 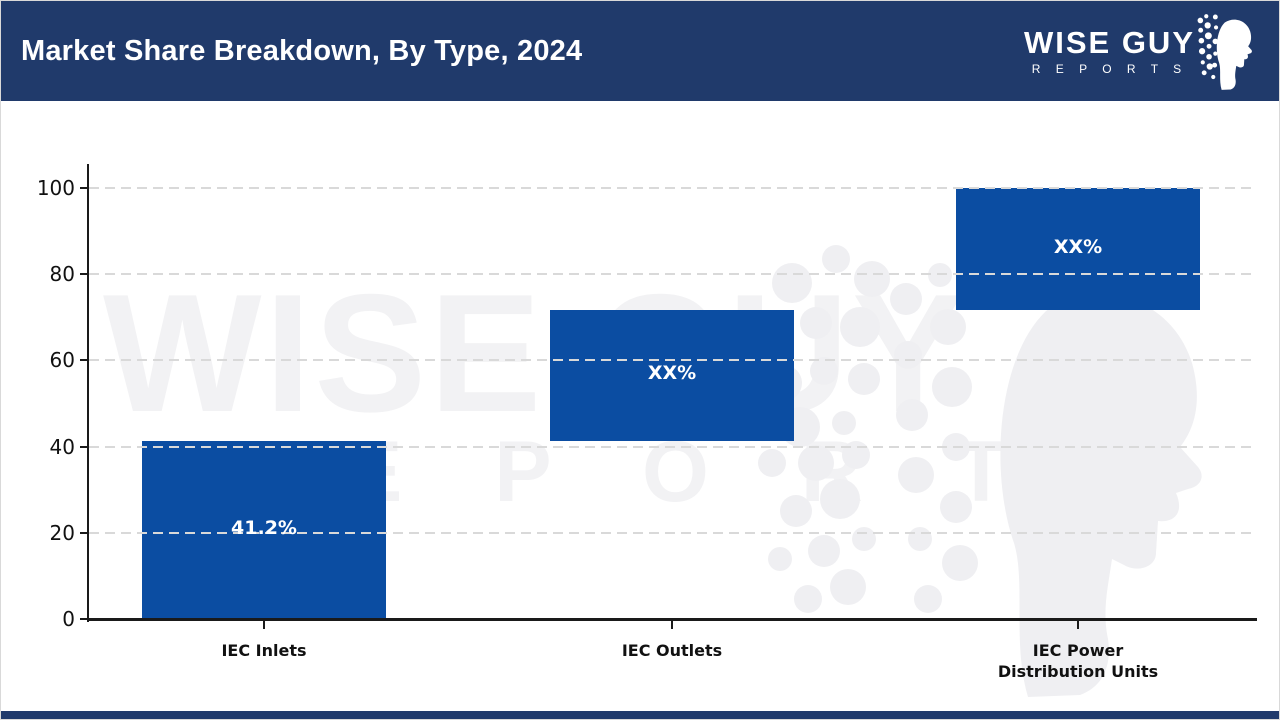 I want to click on x-category-label: IEC Outlets, so click(x=672, y=650).